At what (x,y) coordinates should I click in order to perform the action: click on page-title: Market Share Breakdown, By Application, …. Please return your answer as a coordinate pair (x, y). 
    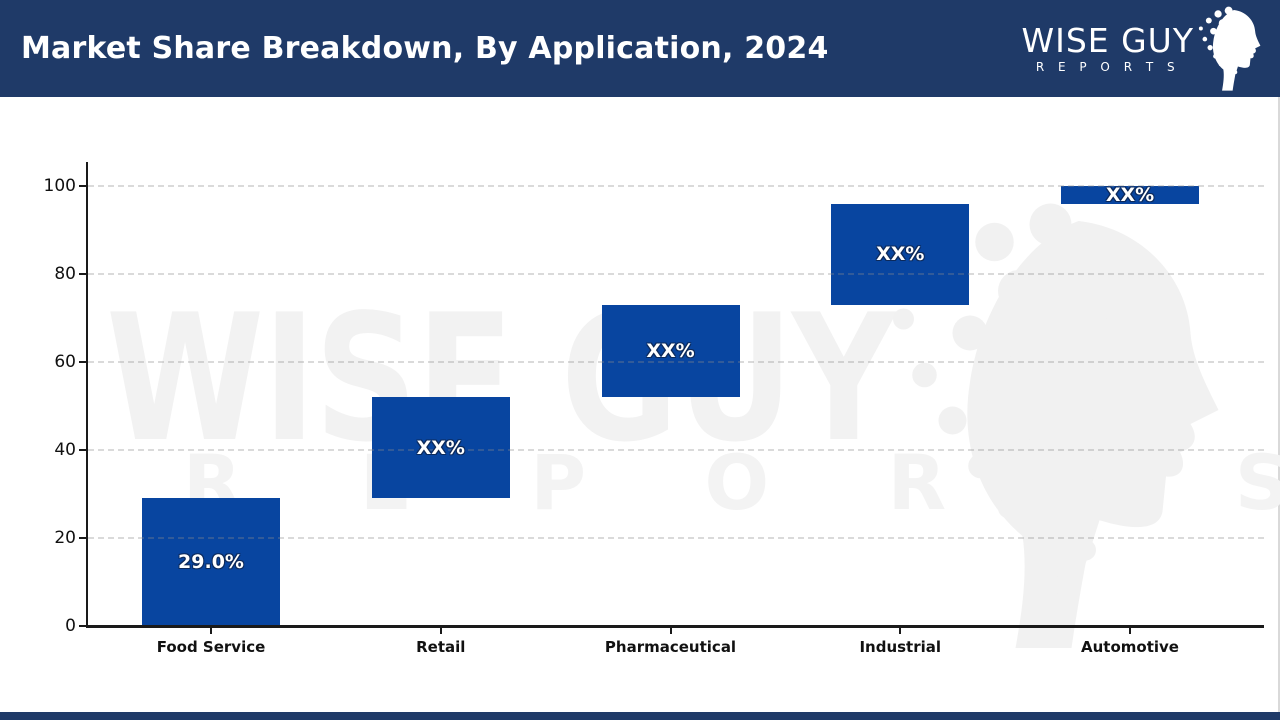
    Looking at the image, I should click on (425, 48).